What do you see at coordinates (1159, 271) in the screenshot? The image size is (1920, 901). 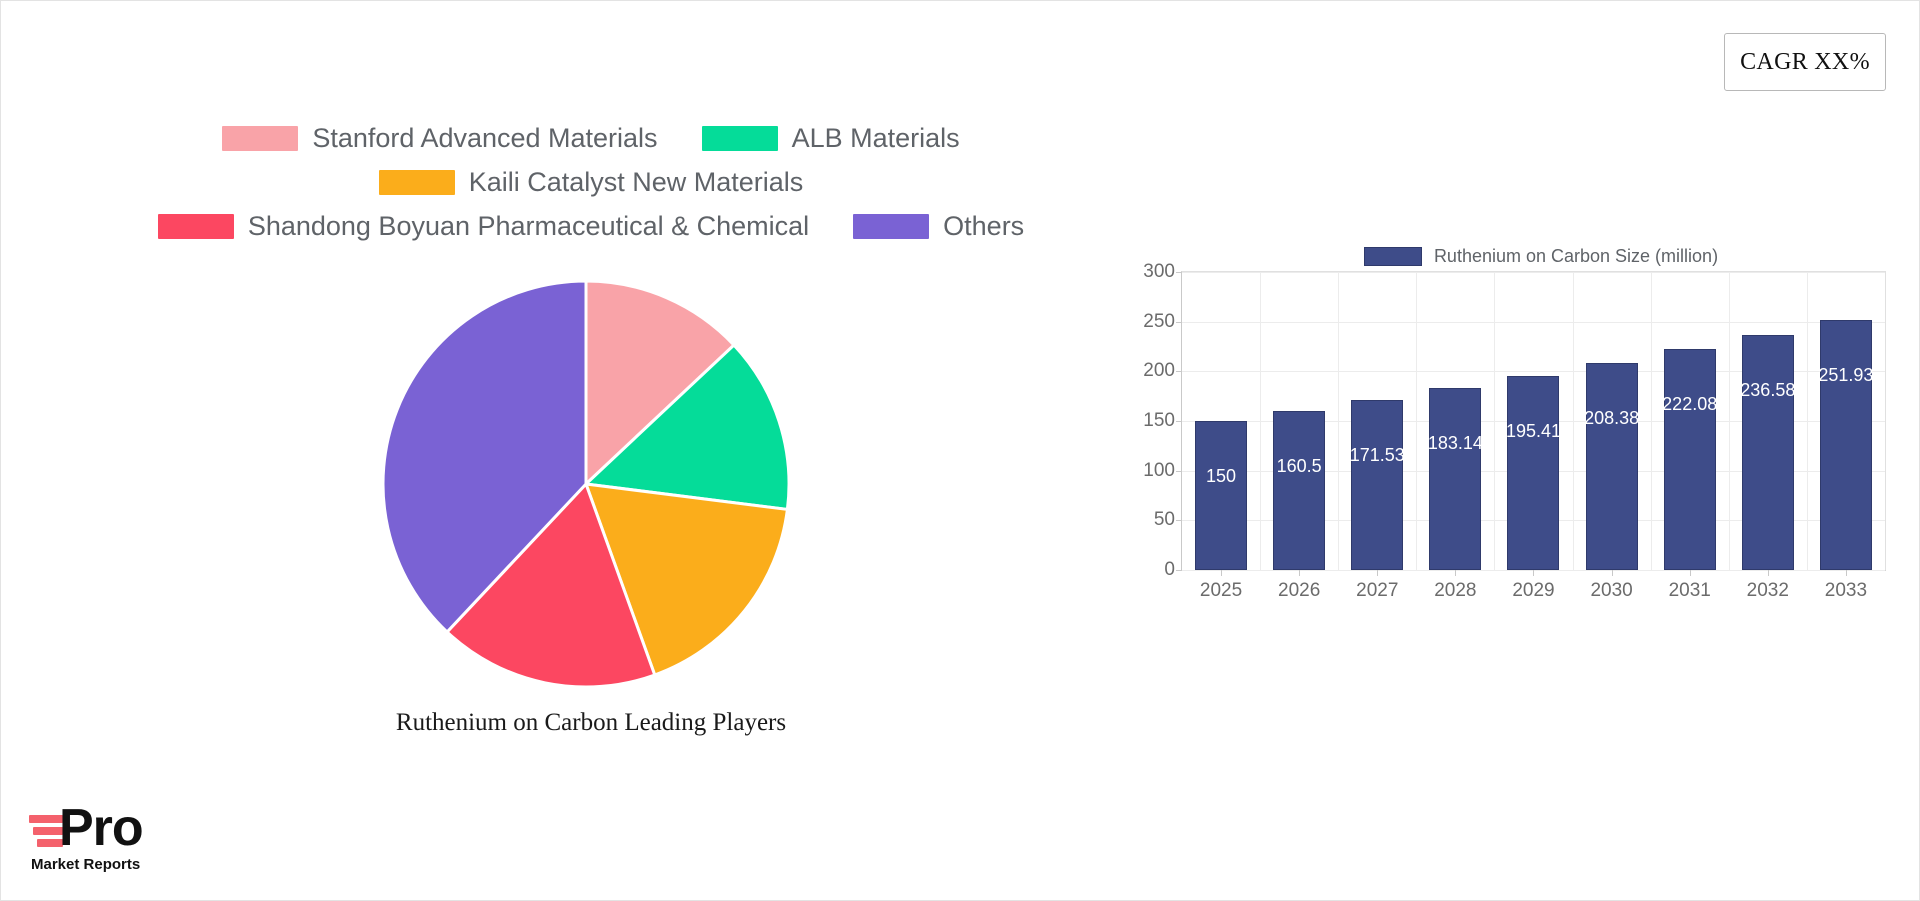 I see `y-axis-tick-label: 300` at bounding box center [1159, 271].